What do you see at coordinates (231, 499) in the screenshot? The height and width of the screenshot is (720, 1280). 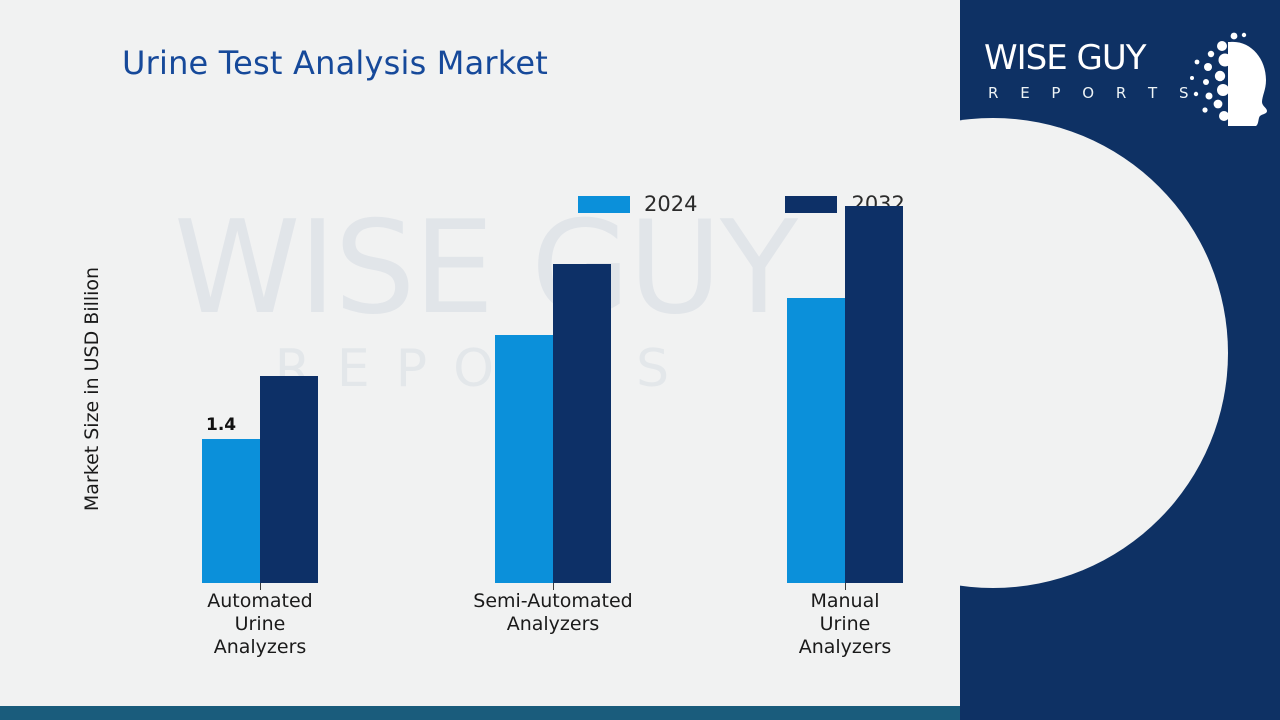 I see `bar-2024-automated: 1.4` at bounding box center [231, 499].